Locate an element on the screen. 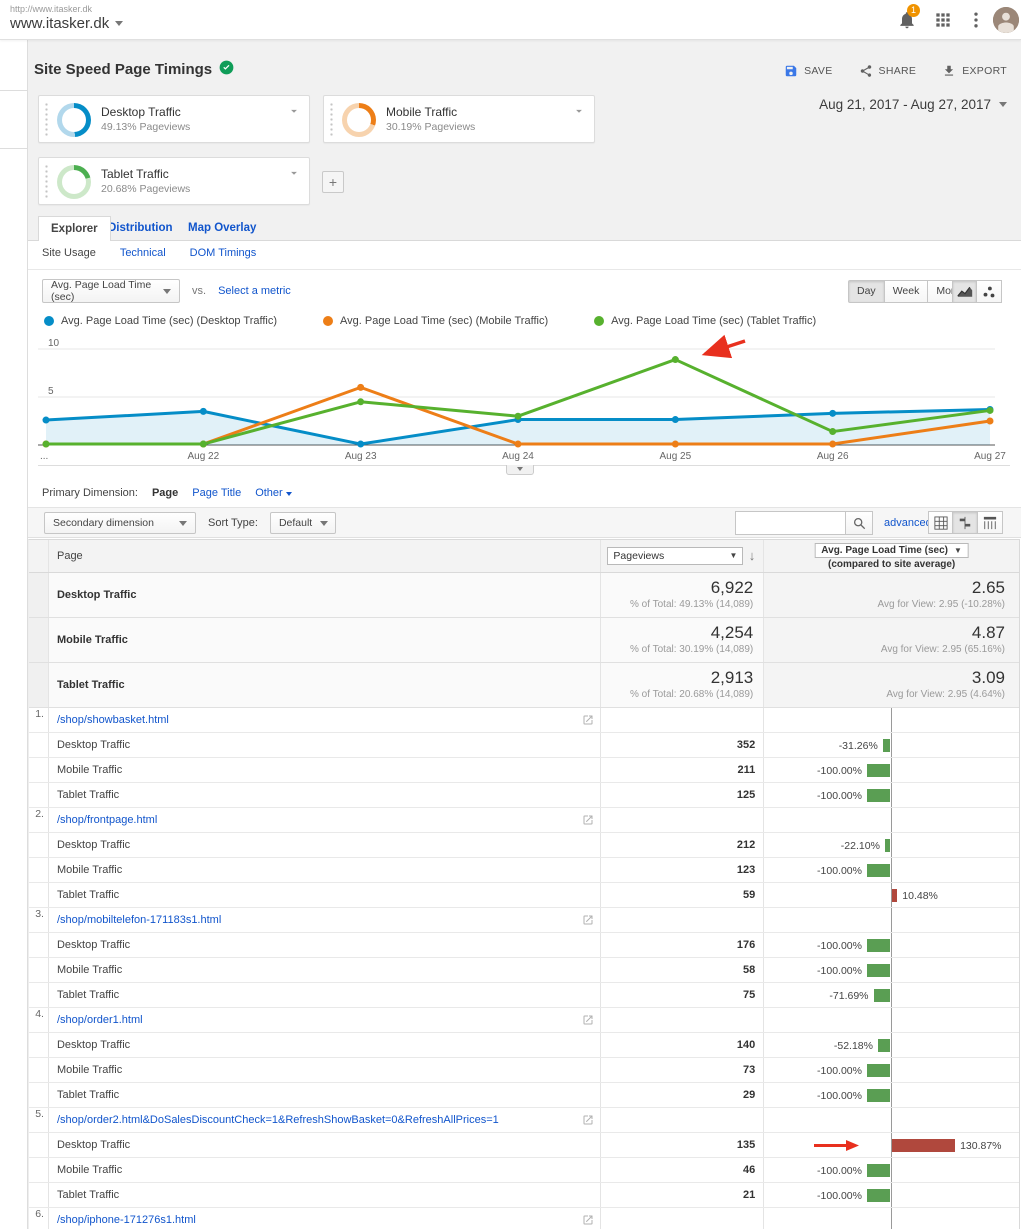 This screenshot has height=1229, width=1021. pivot-view-button is located at coordinates (990, 522).